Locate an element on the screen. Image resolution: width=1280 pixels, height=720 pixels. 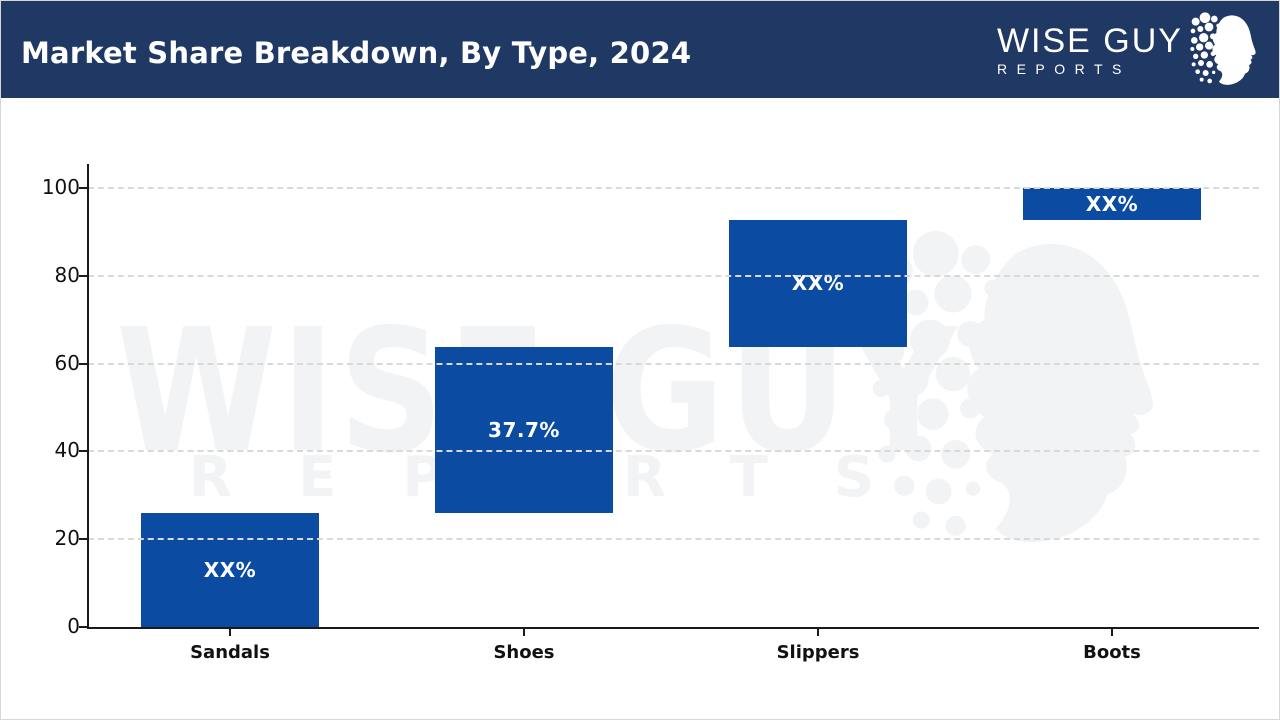
y-tick-label: 100 is located at coordinates (60, 187).